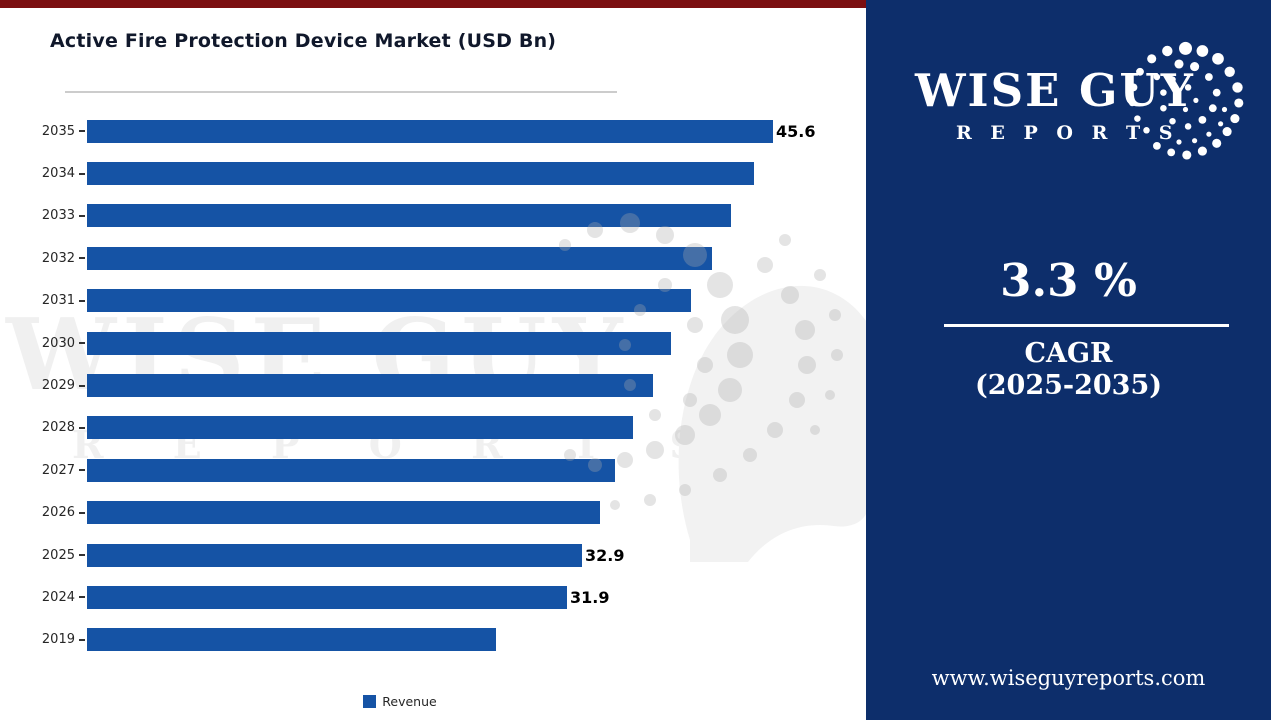  I want to click on bar-value-label: 31.9, so click(590, 597).